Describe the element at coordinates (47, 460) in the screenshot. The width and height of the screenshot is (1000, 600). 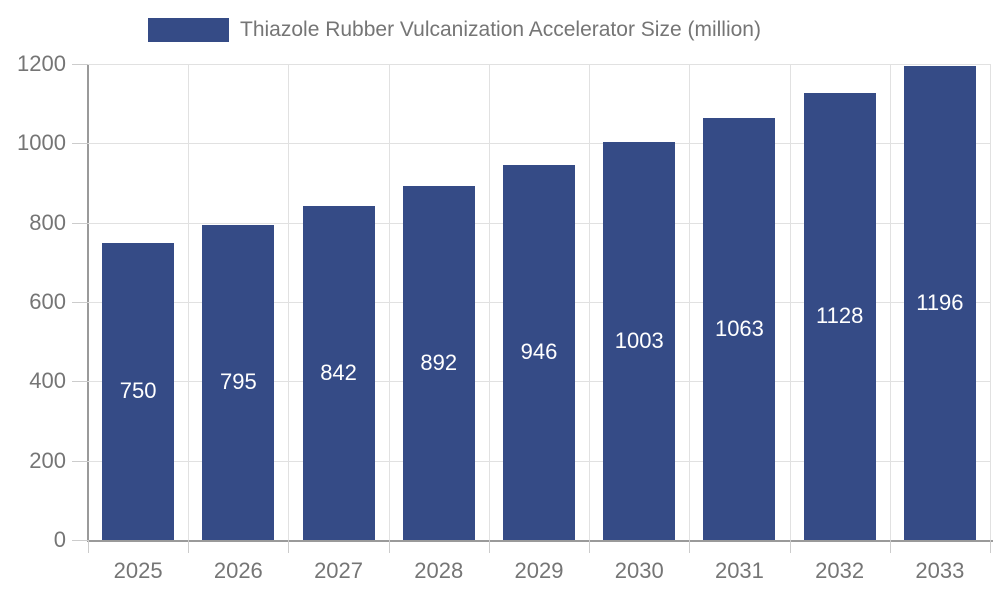
I see `y-axis-label-200: 200` at that location.